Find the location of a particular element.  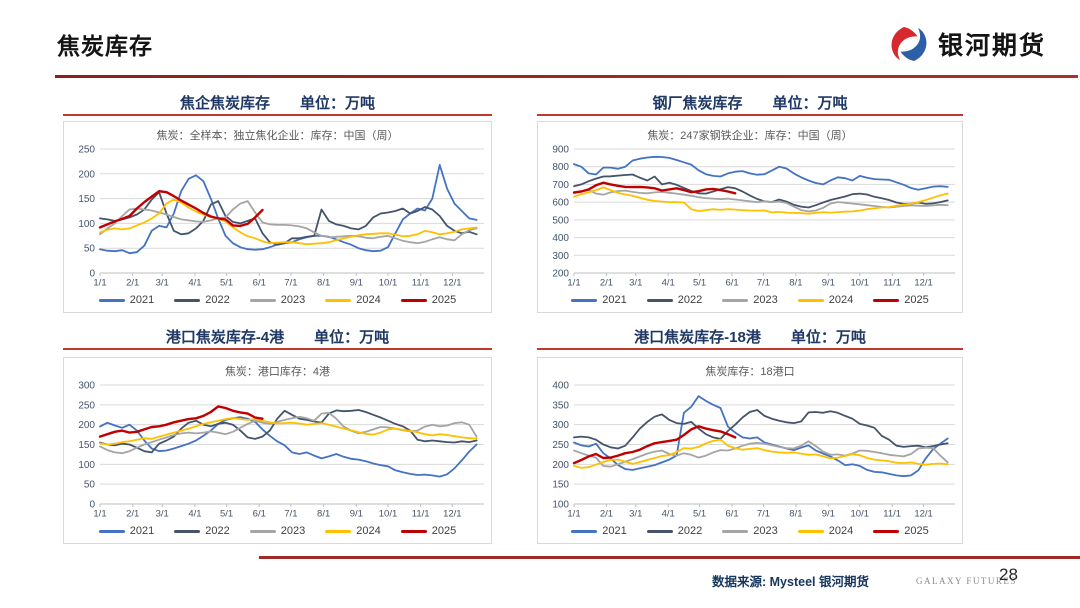

y-axis-tick-label: 900 is located at coordinates (560, 150).